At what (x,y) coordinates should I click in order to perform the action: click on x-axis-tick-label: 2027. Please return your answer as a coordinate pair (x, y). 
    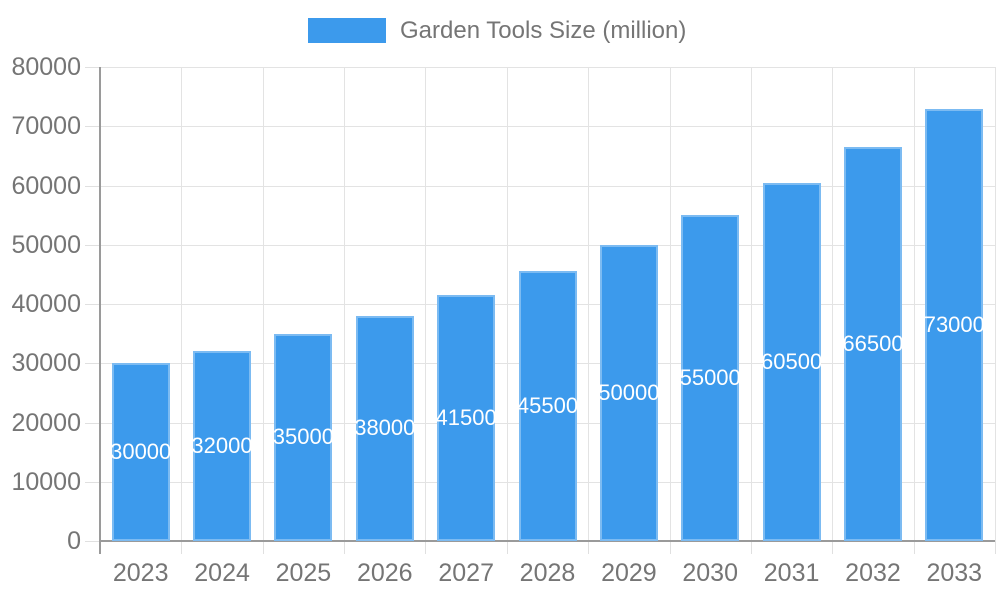
    Looking at the image, I should click on (466, 573).